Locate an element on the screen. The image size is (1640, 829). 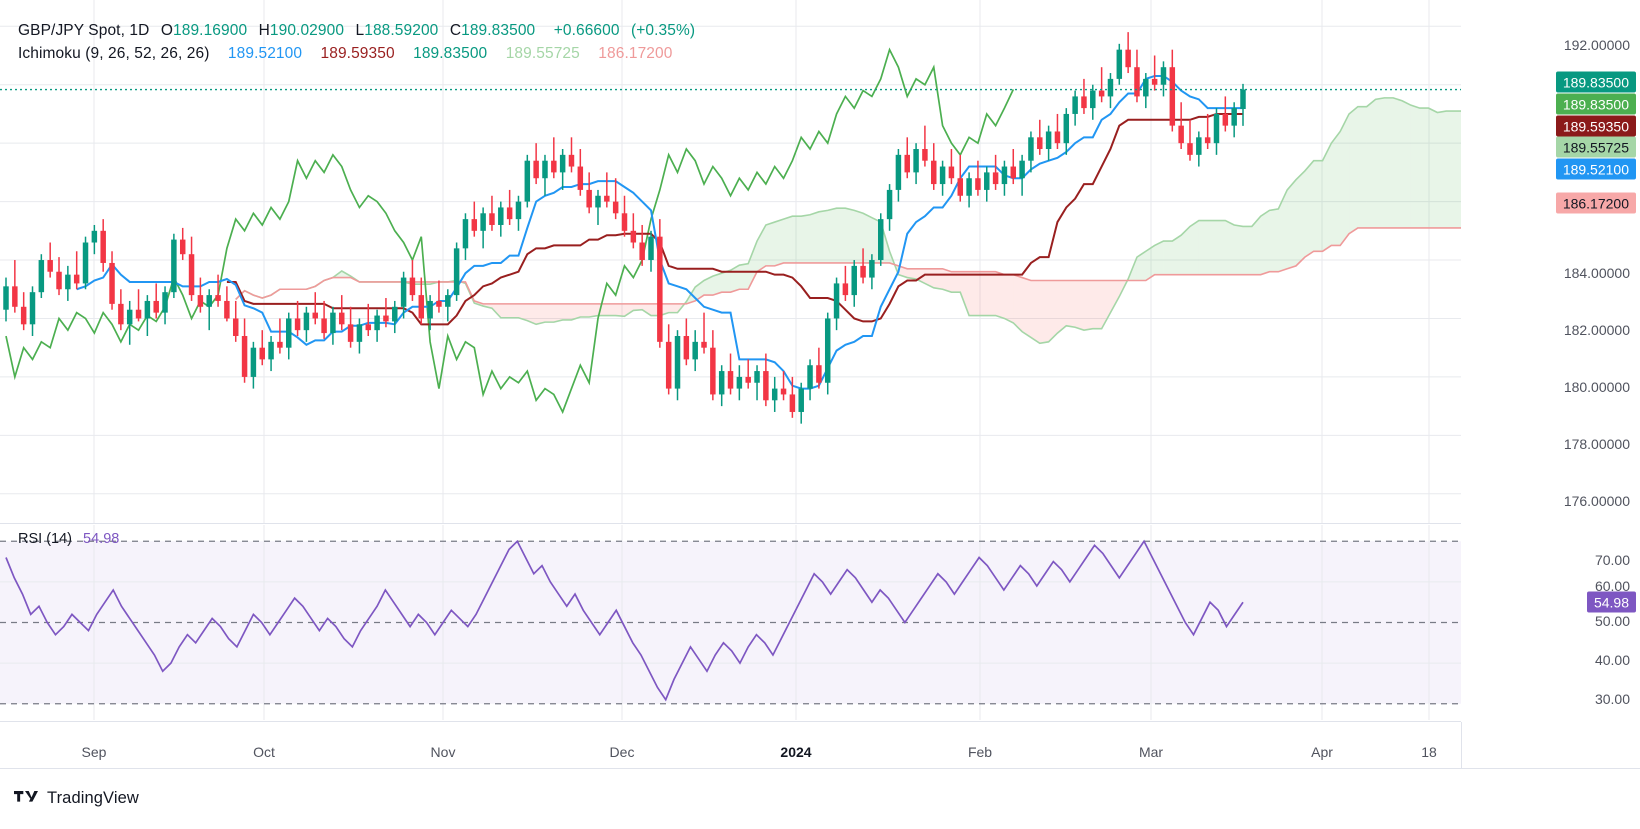
time-tick: Feb is located at coordinates (980, 752).